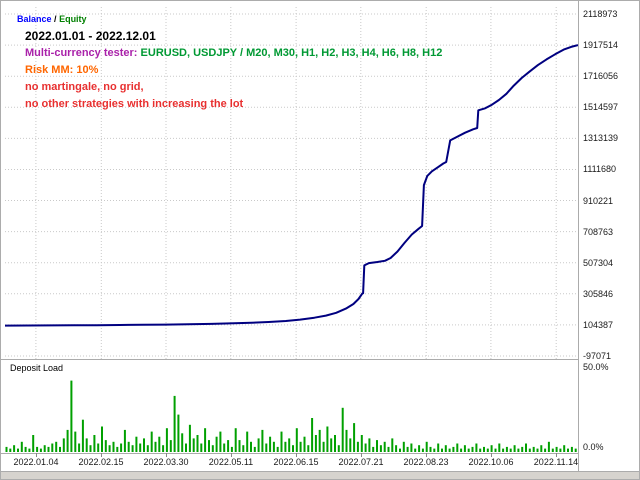  I want to click on y-axis-label: 1313139, so click(601, 138).